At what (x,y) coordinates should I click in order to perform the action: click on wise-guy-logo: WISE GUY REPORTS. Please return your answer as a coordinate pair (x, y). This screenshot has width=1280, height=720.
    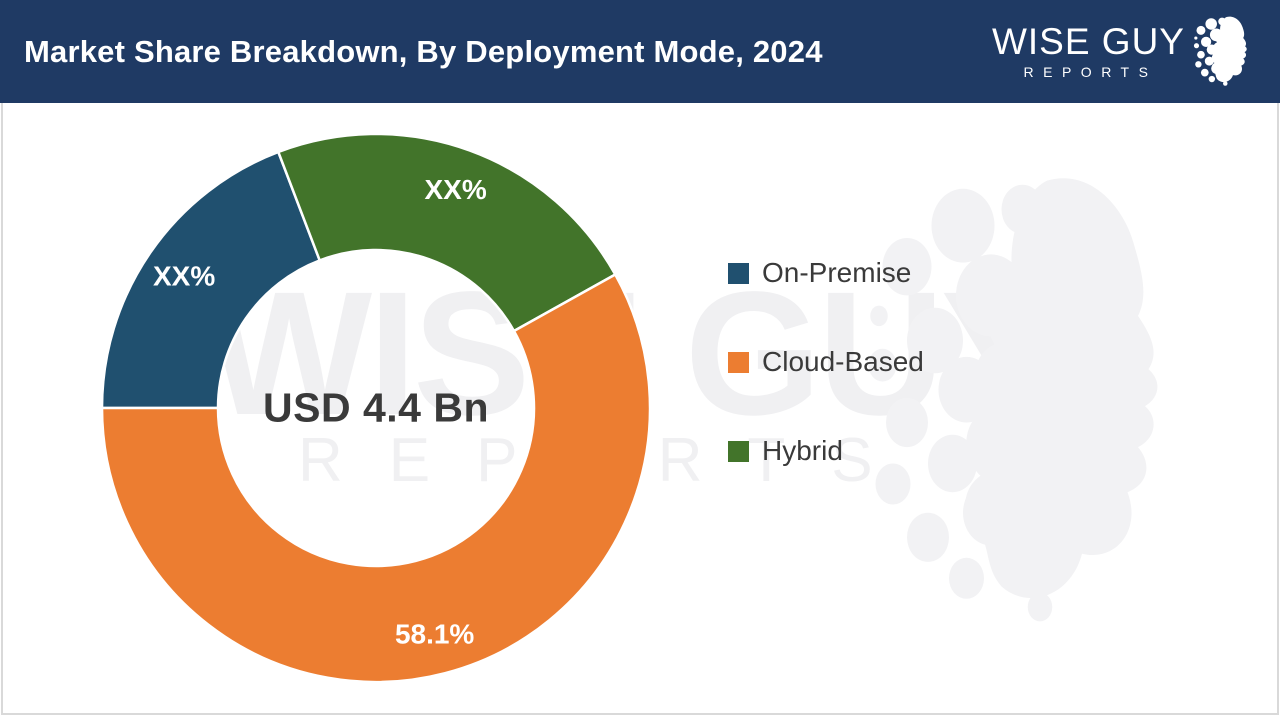
    Looking at the image, I should click on (1124, 51).